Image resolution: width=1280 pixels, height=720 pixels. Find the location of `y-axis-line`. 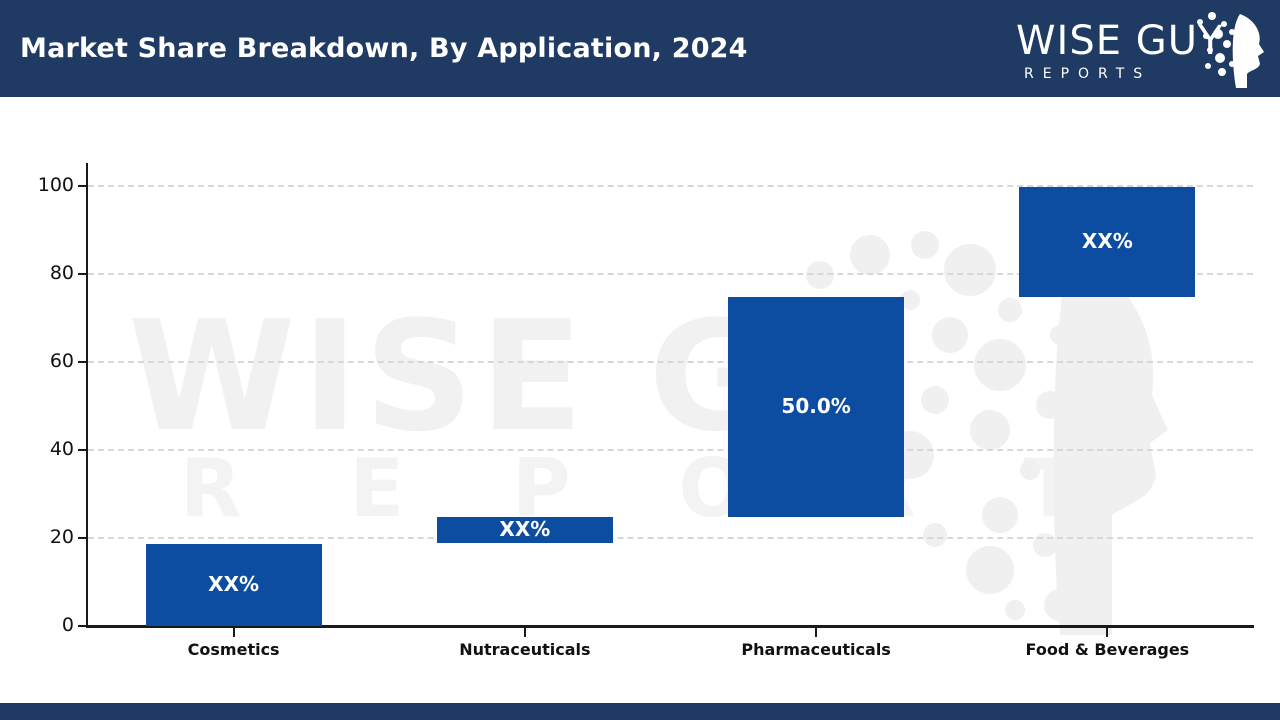

y-axis-line is located at coordinates (87, 395).